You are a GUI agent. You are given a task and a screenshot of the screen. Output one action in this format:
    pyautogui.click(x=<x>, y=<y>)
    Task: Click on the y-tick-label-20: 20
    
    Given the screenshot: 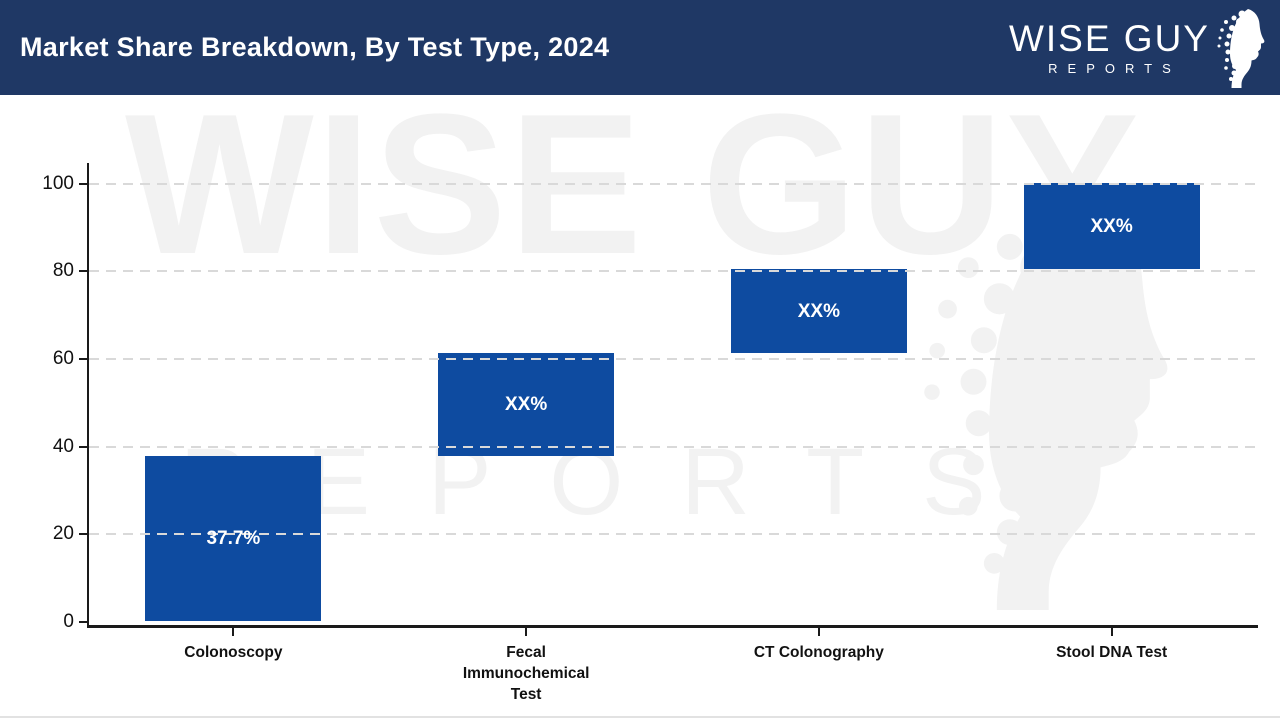 What is the action you would take?
    pyautogui.click(x=63, y=534)
    